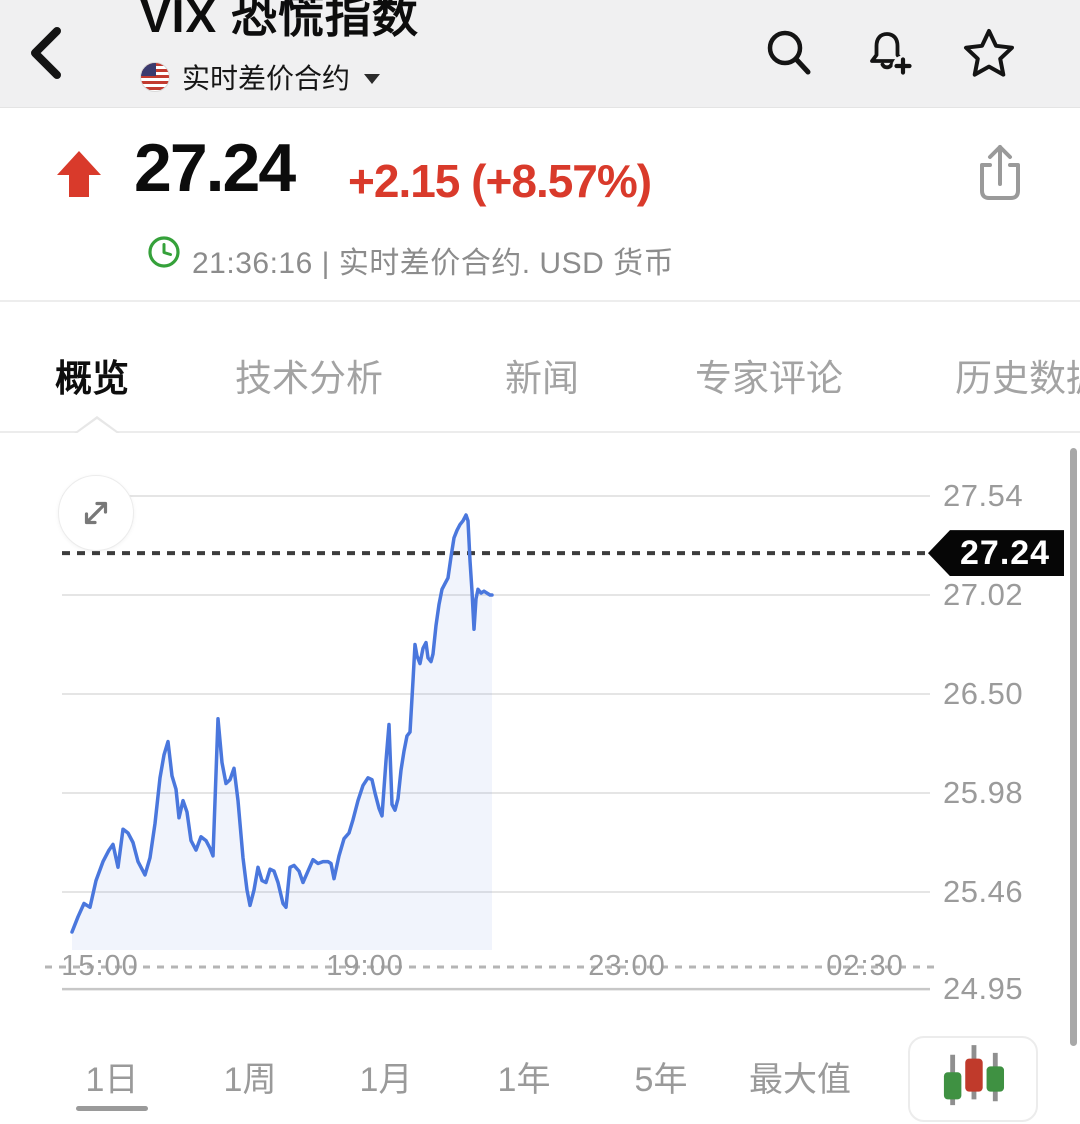 This screenshot has width=1080, height=1124. Describe the element at coordinates (983, 694) in the screenshot. I see `y-axis-label: 26.50` at that location.